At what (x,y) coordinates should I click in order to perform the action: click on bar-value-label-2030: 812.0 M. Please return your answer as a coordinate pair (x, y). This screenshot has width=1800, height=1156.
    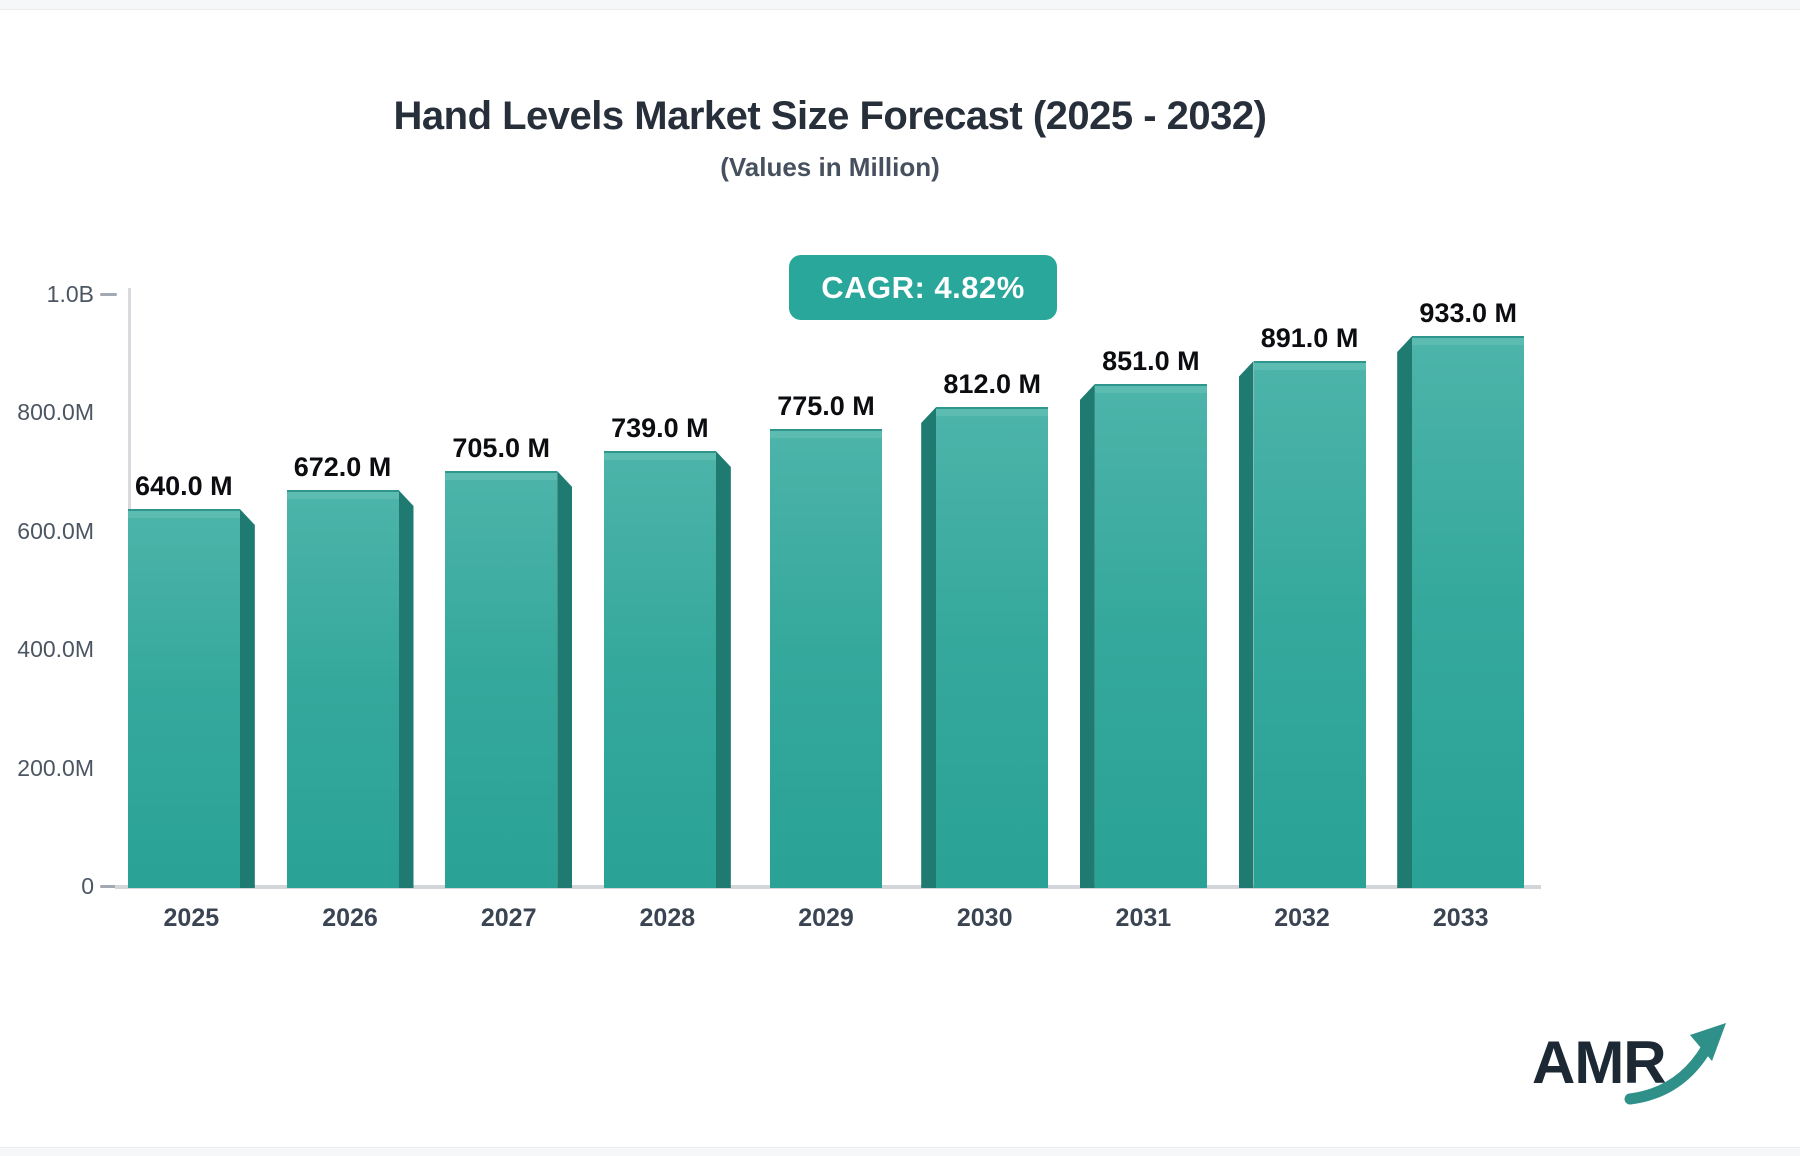
    Looking at the image, I should click on (992, 384).